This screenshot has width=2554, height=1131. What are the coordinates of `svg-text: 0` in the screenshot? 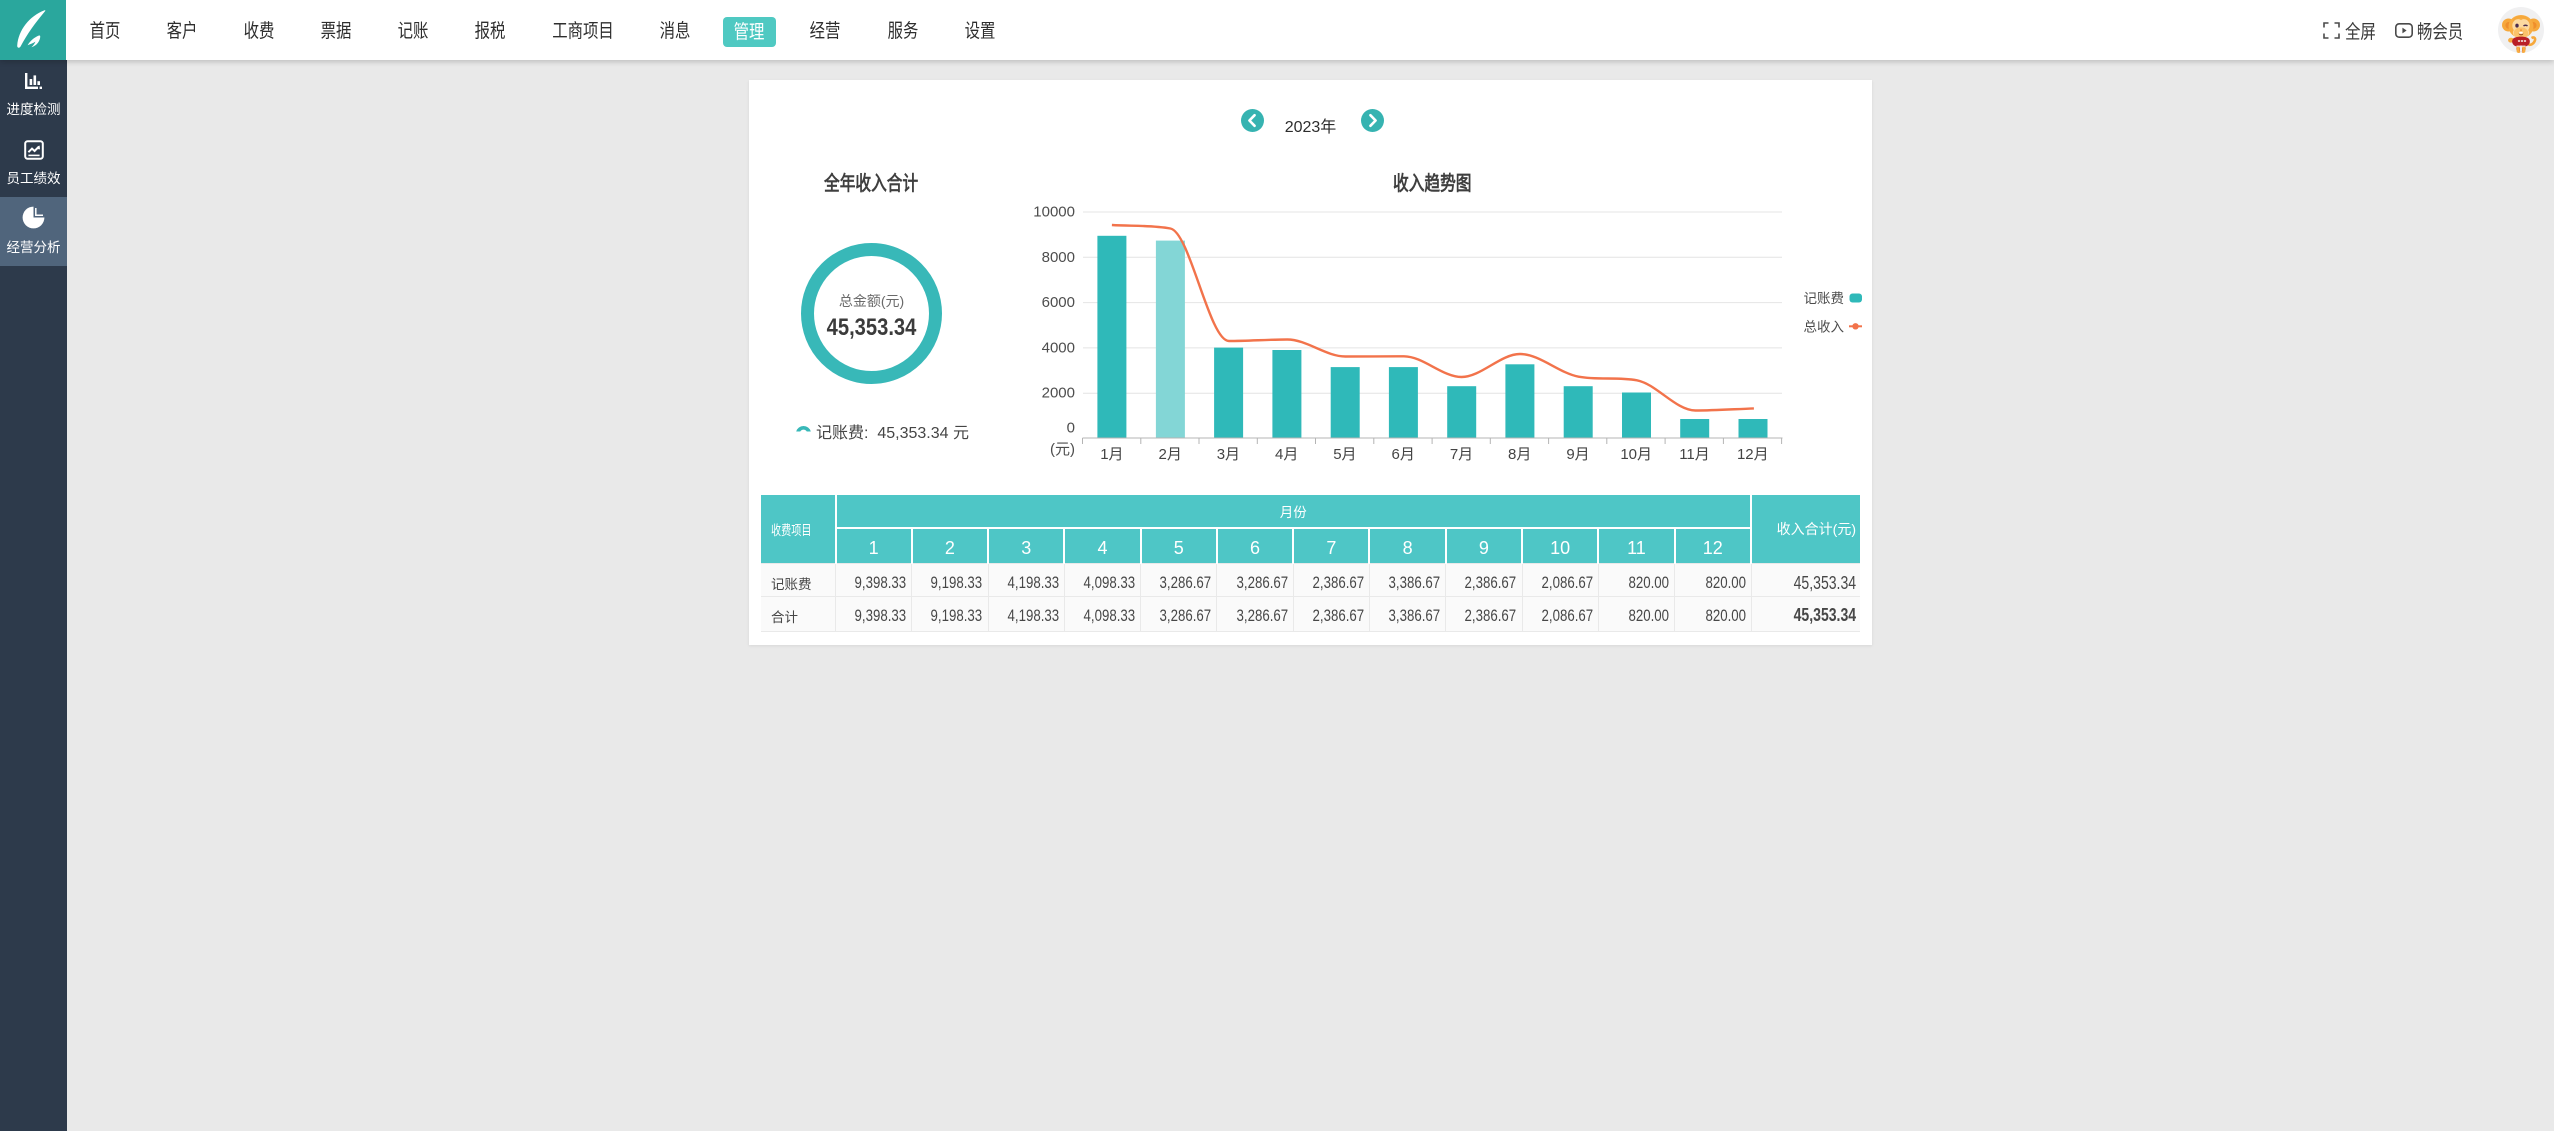 It's located at (1071, 428).